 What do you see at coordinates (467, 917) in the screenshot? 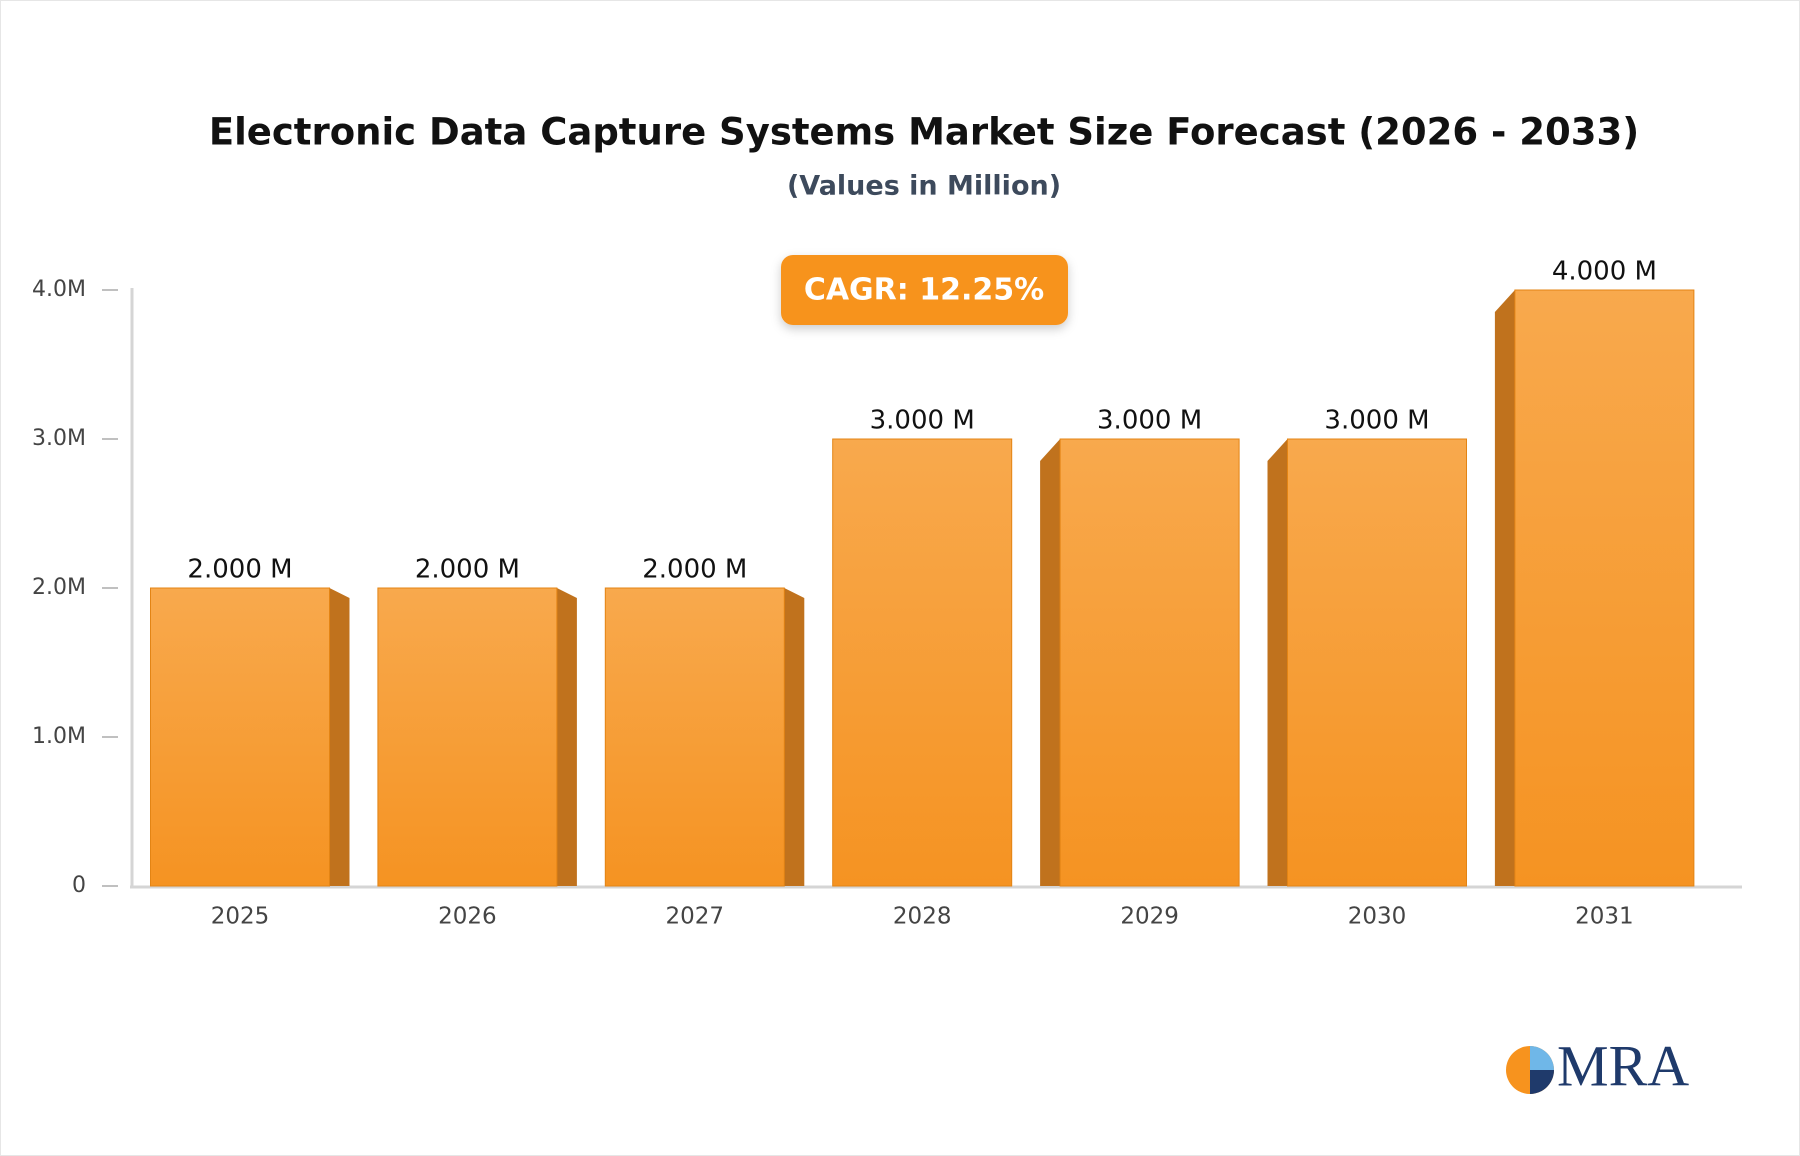
I see `x-tick-label: 2026` at bounding box center [467, 917].